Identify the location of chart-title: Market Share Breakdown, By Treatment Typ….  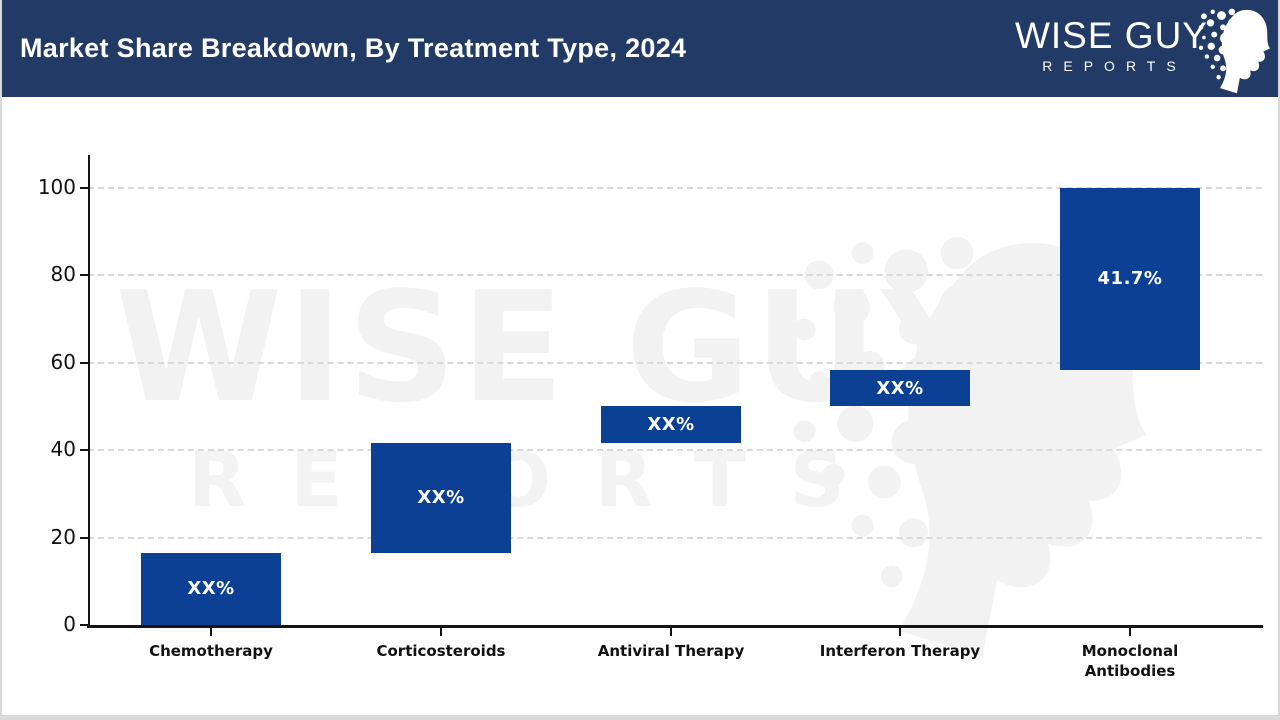
(353, 48).